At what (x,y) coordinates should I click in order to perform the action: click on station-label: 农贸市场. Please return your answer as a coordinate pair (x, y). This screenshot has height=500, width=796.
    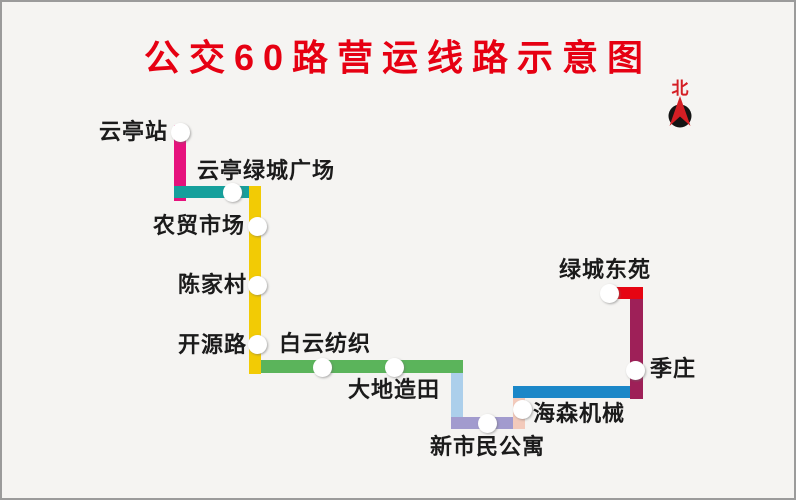
    Looking at the image, I should click on (199, 225).